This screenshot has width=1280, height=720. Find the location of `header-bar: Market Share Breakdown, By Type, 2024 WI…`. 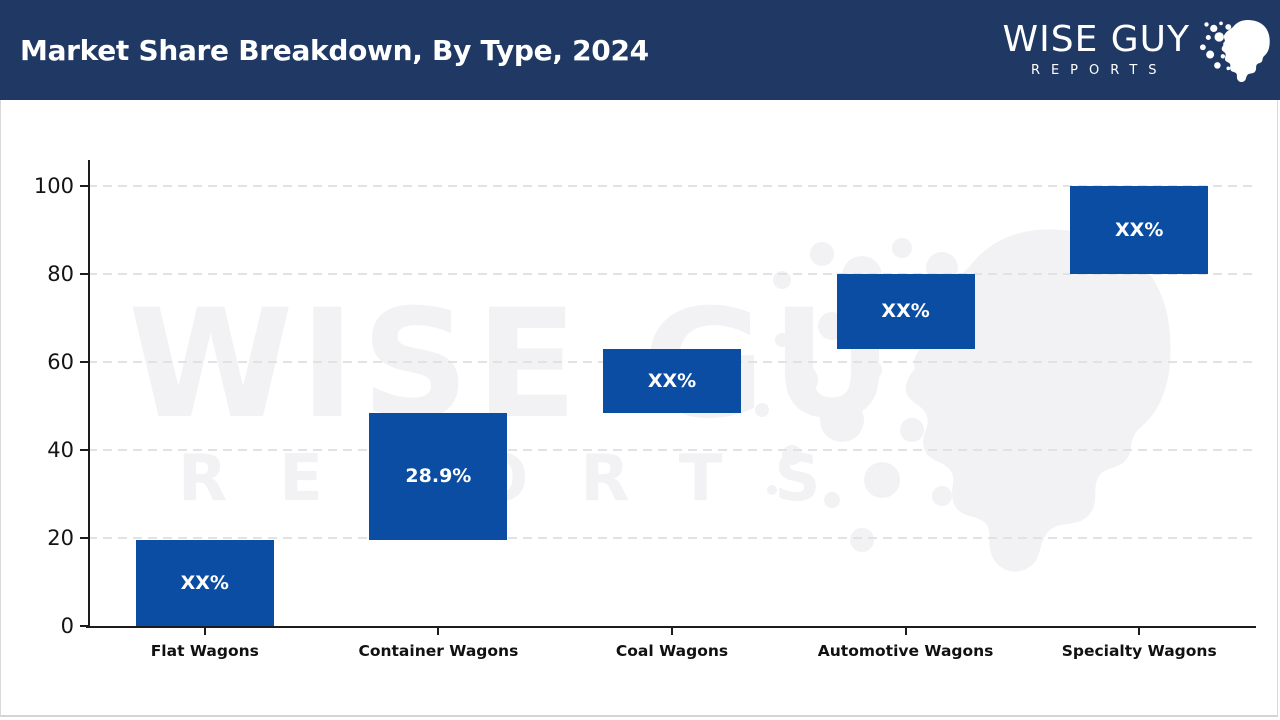

header-bar: Market Share Breakdown, By Type, 2024 WI… is located at coordinates (640, 50).